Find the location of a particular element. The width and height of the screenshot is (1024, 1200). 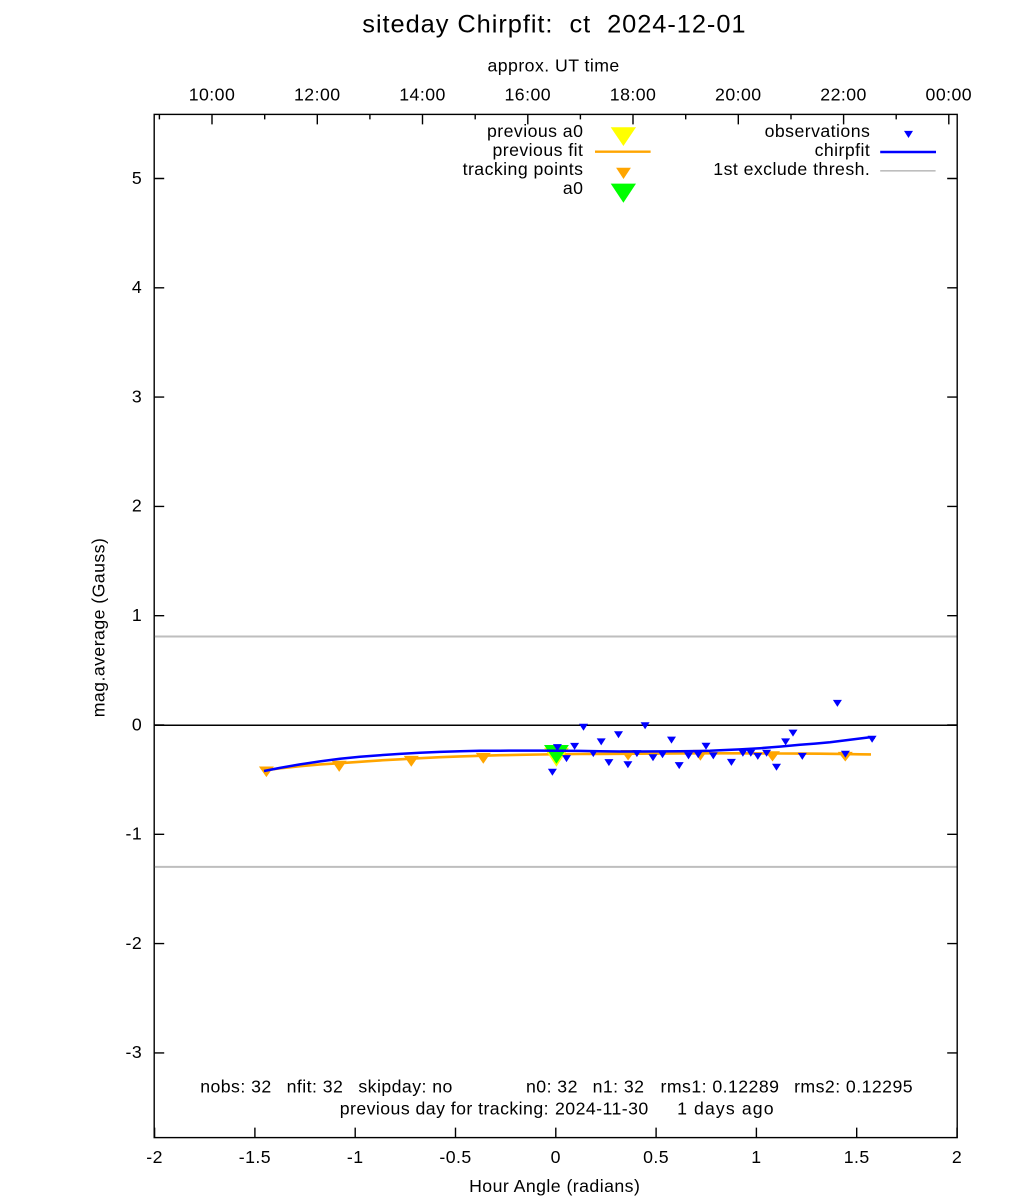

svg-text: 1.5 is located at coordinates (857, 1157).